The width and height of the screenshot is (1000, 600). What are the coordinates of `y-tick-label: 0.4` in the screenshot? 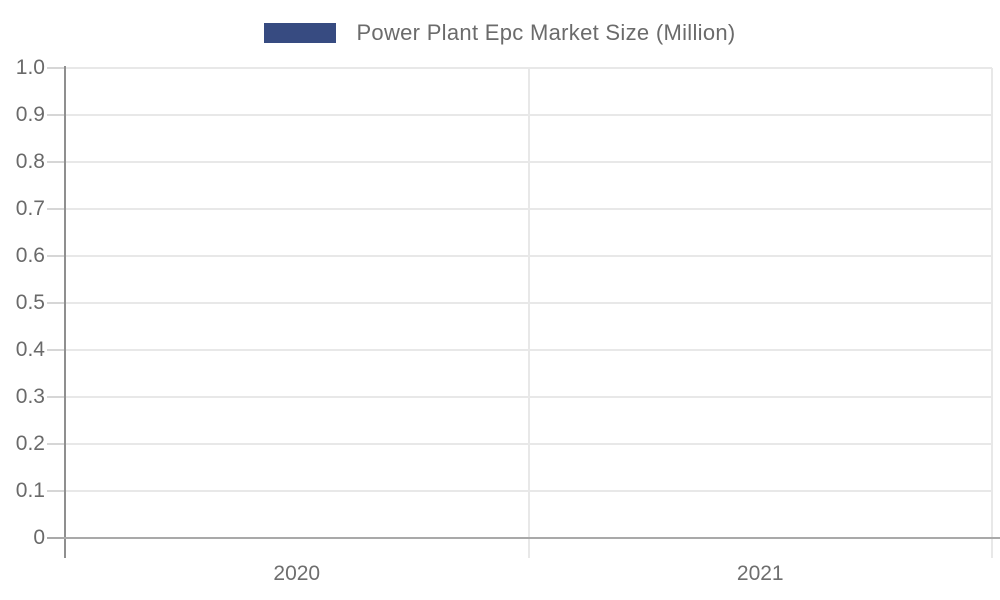 It's located at (30, 349).